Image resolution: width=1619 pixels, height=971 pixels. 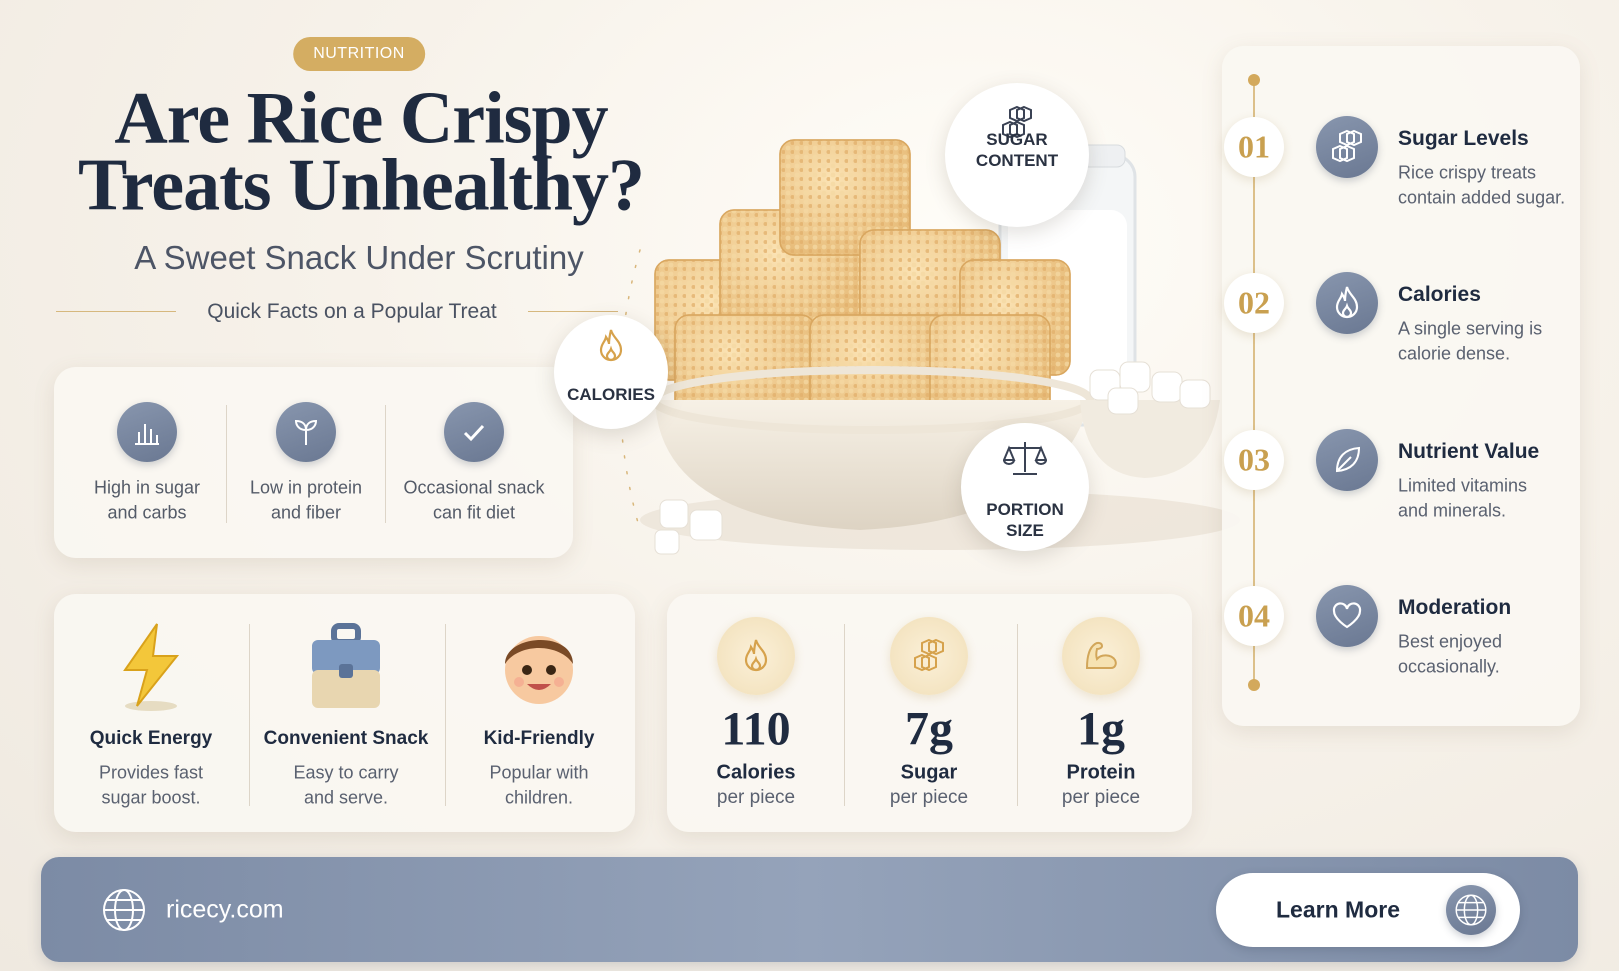 I want to click on benefit-title: Quick Energy, so click(x=151, y=738).